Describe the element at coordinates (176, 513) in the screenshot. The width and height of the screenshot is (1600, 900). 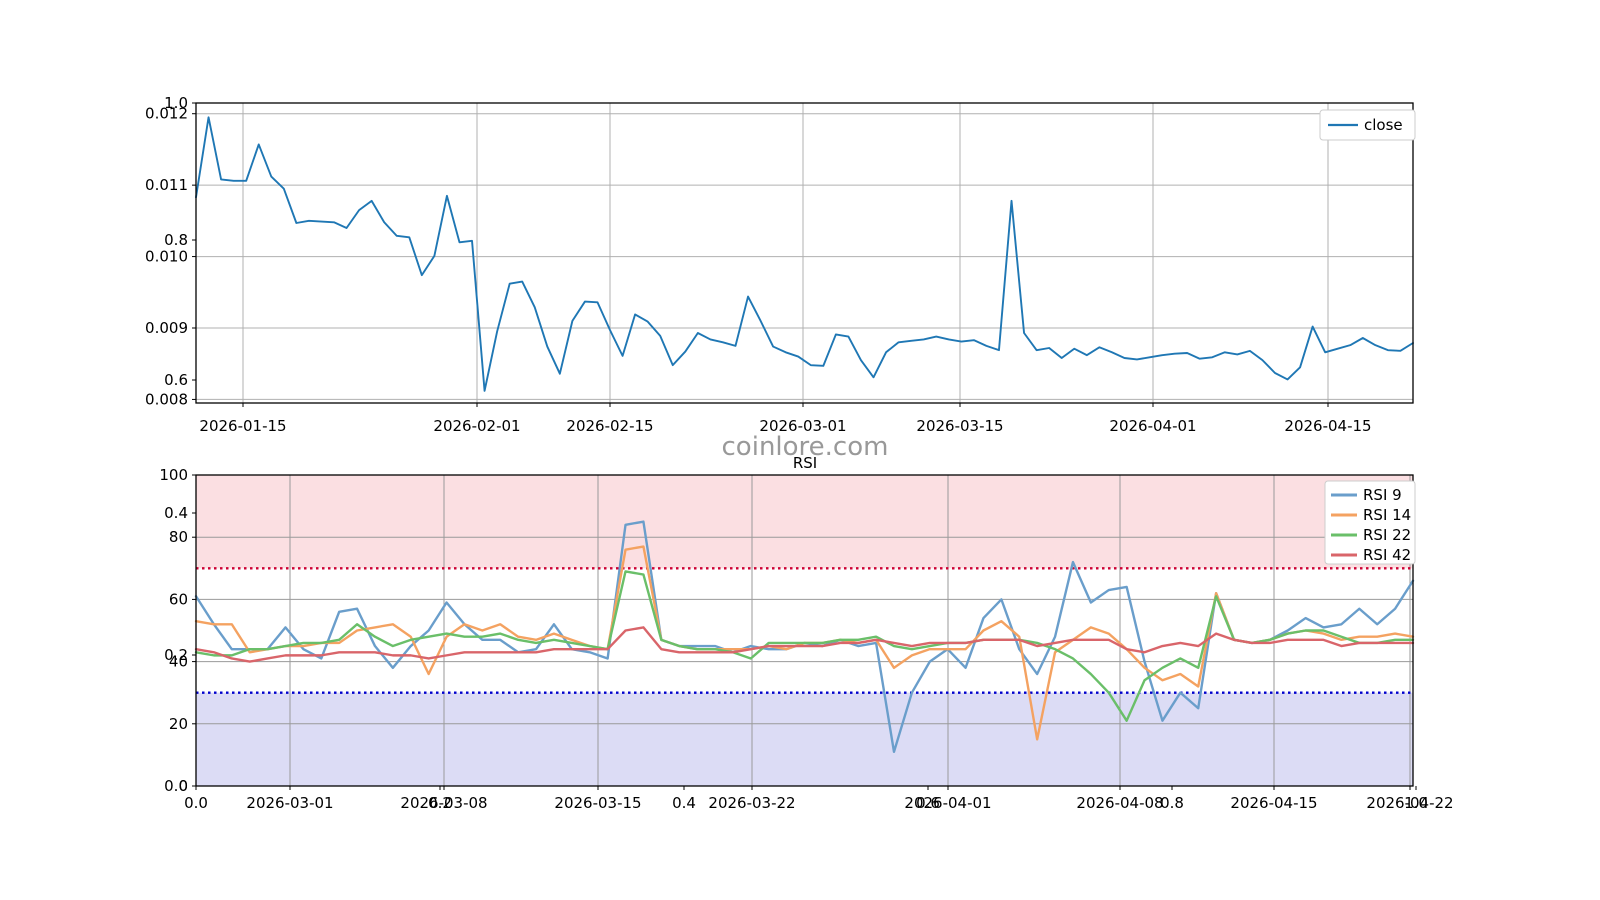
I see `rsi-ghost-ytick-label: 0.4` at that location.